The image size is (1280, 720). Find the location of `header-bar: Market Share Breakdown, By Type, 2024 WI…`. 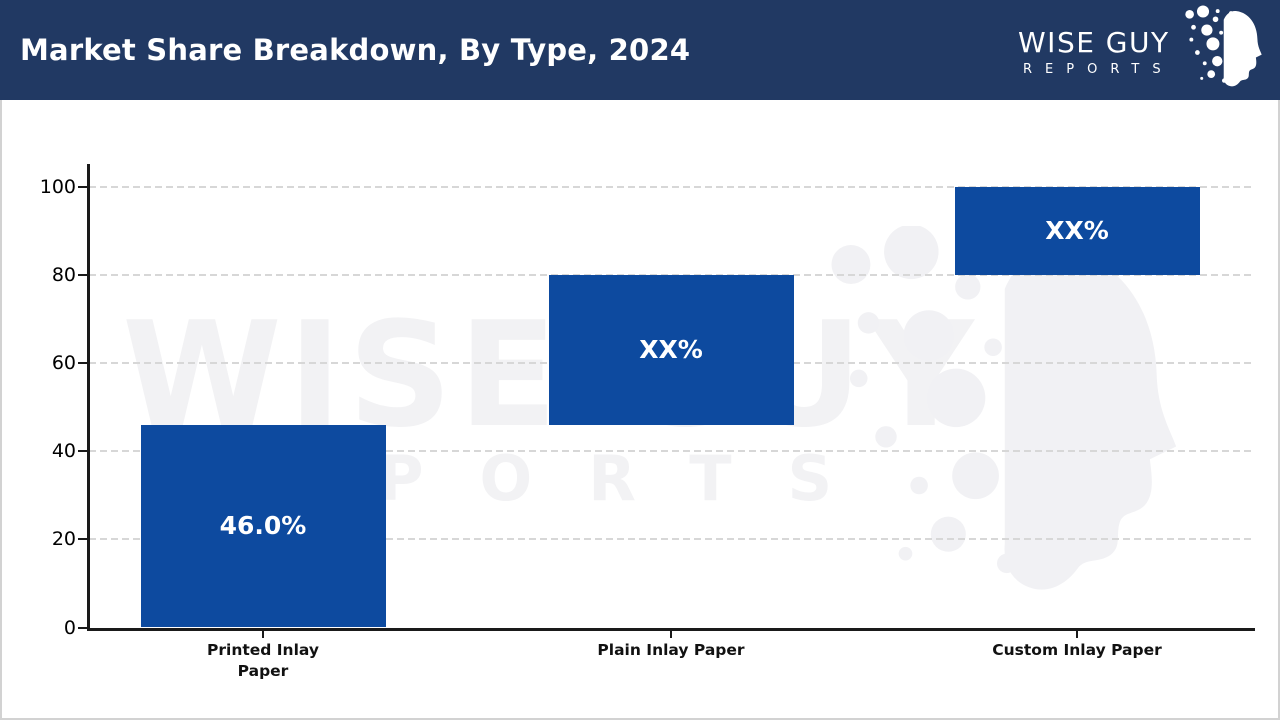

header-bar: Market Share Breakdown, By Type, 2024 WI… is located at coordinates (640, 50).